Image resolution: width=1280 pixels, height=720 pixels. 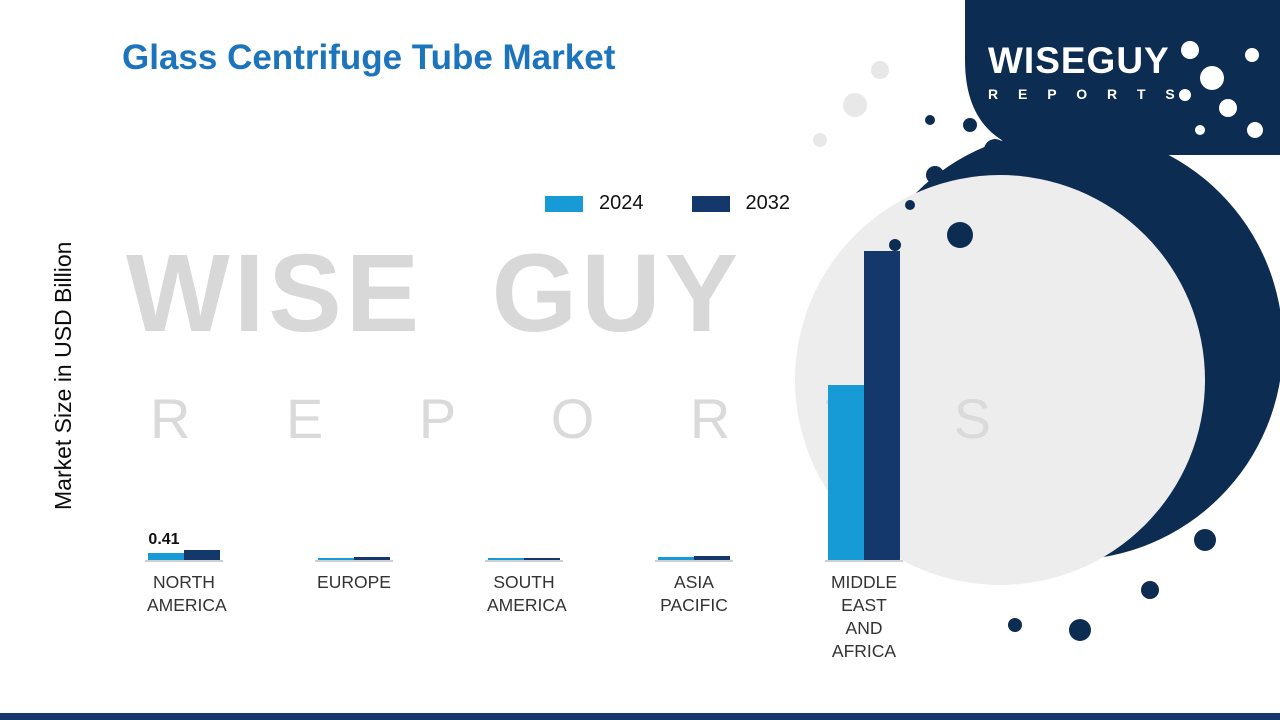 I want to click on y-axis-label: Market Size in USD Billion, so click(x=63, y=376).